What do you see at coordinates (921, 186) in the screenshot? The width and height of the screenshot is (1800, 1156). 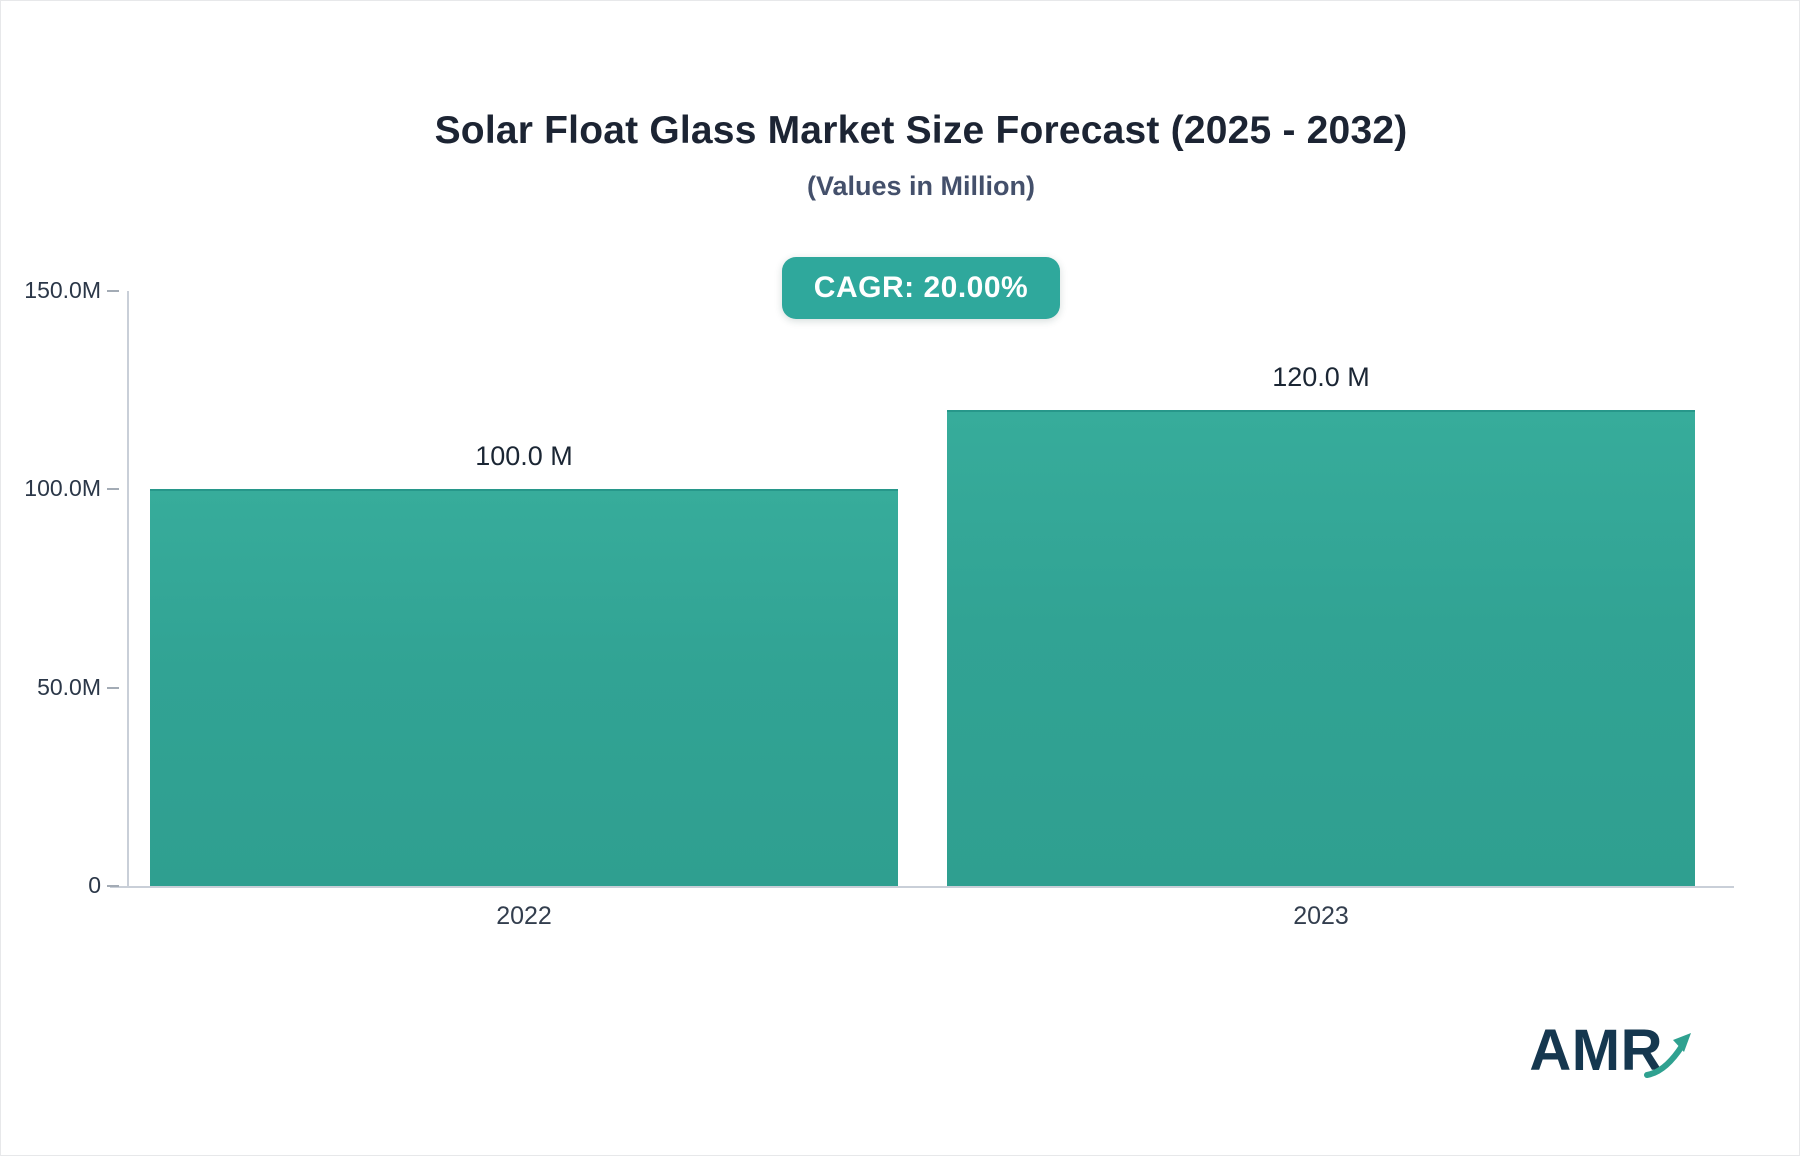 I see `chart-subtitle: (Values in Million)` at bounding box center [921, 186].